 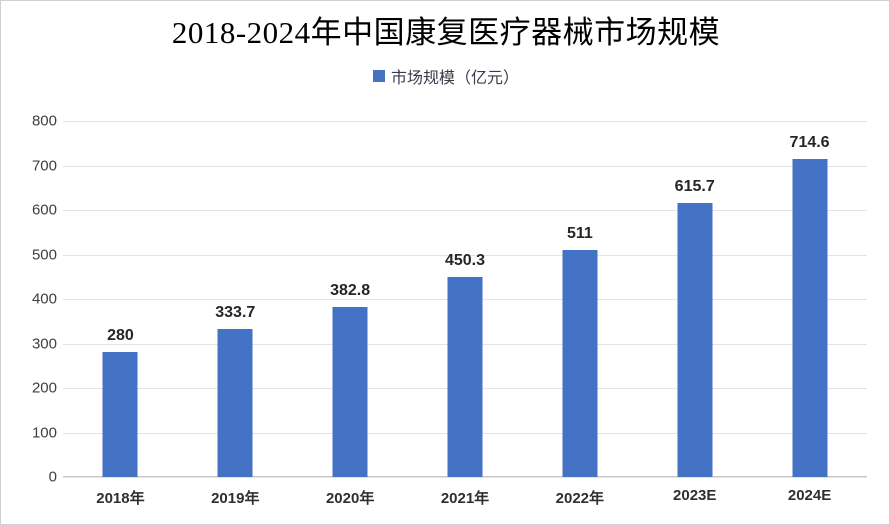 I want to click on bar-group: 714.6, so click(x=809, y=299).